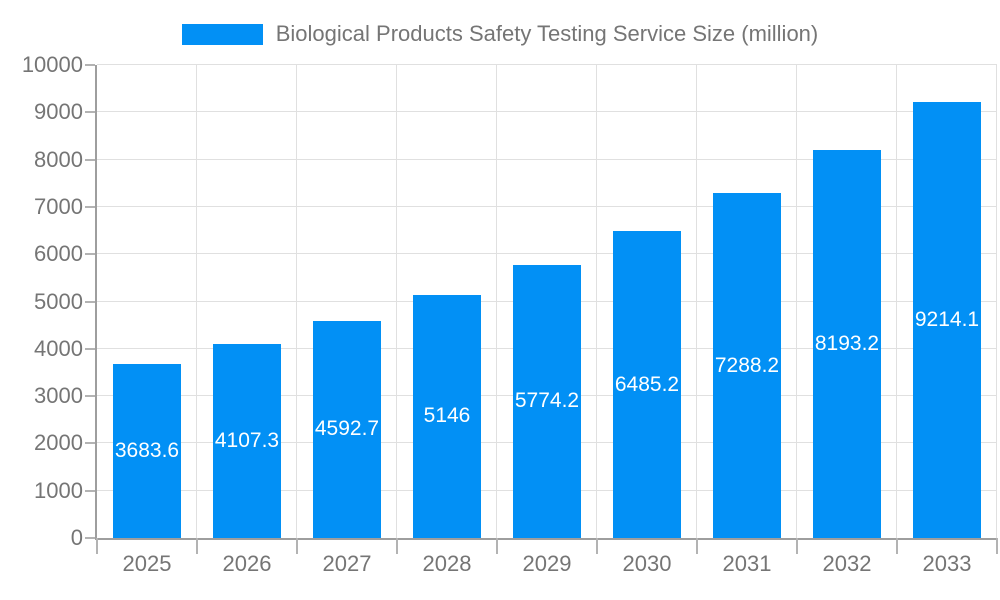 This screenshot has height=600, width=1000. What do you see at coordinates (58, 301) in the screenshot?
I see `y-axis-label: 5000` at bounding box center [58, 301].